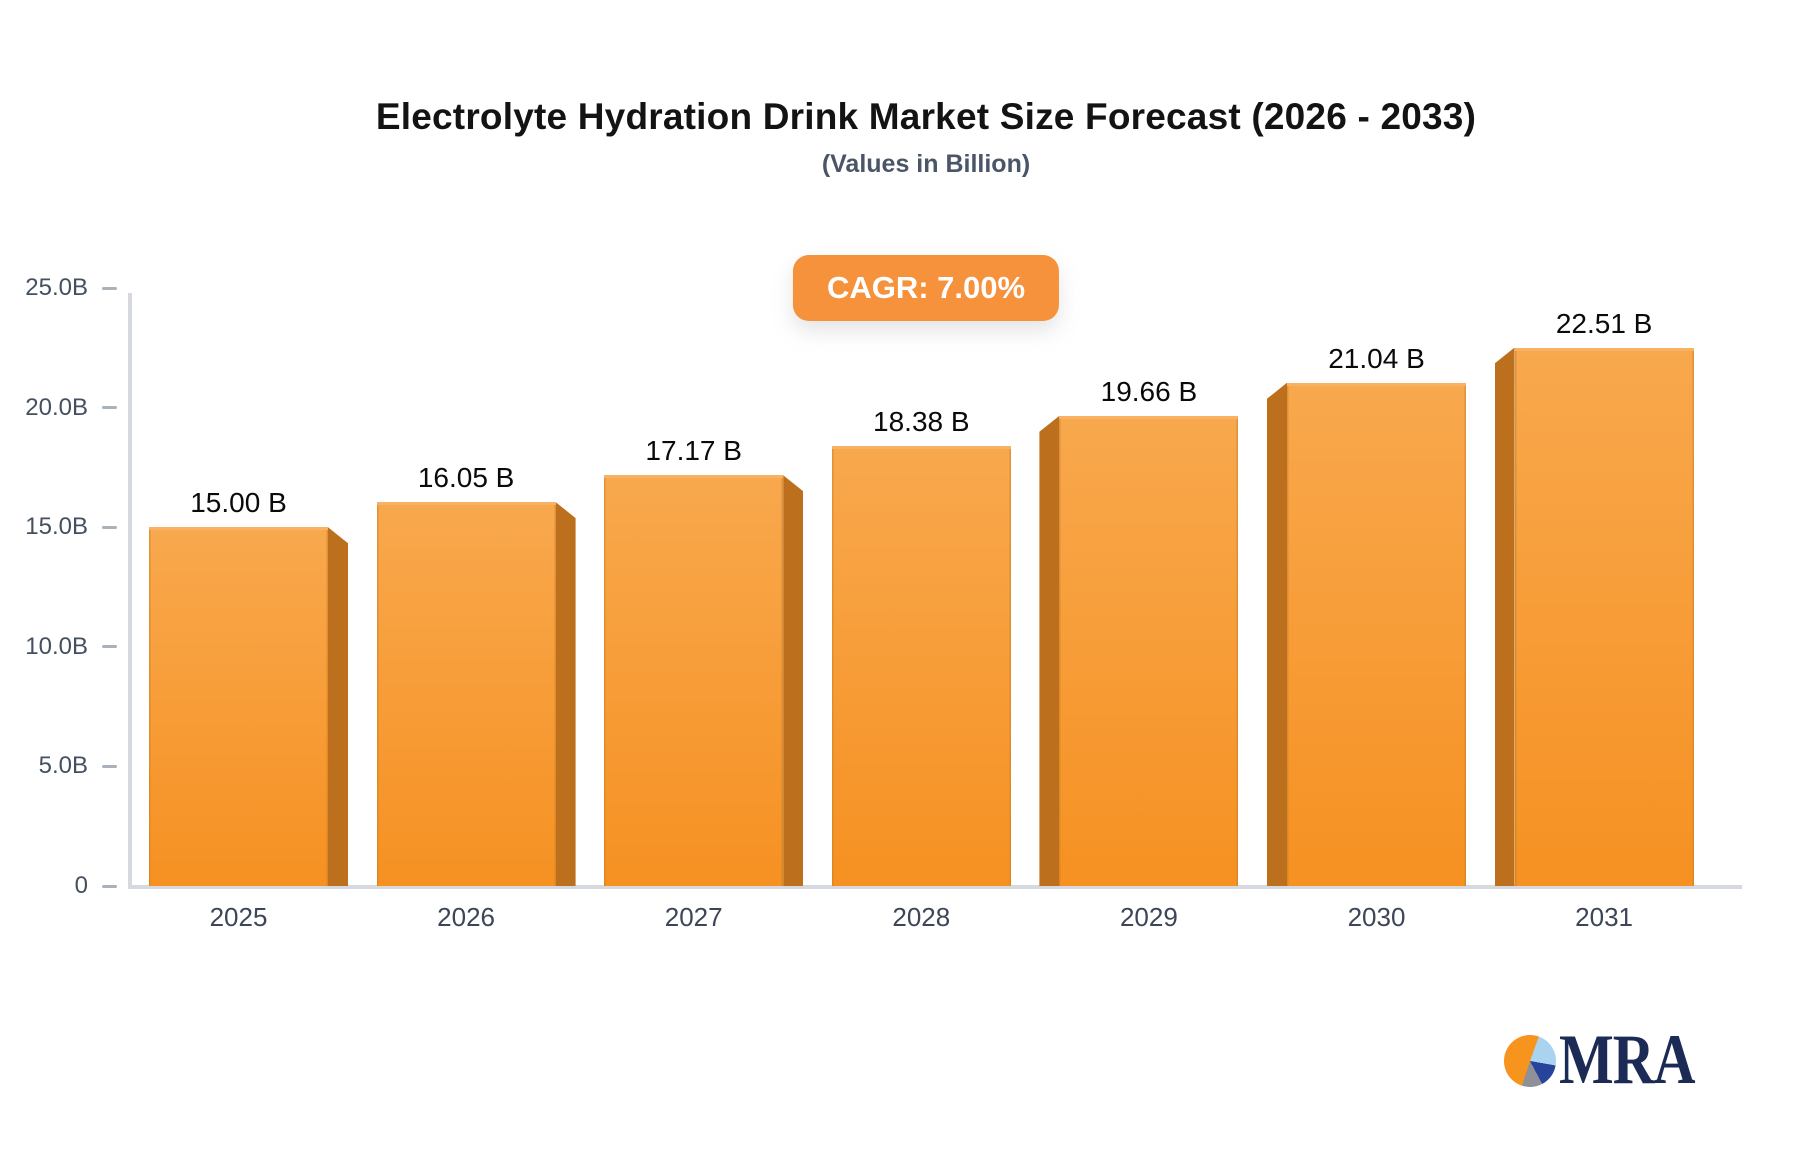  Describe the element at coordinates (926, 164) in the screenshot. I see `chart-subtitle: (Values in Billion)` at that location.